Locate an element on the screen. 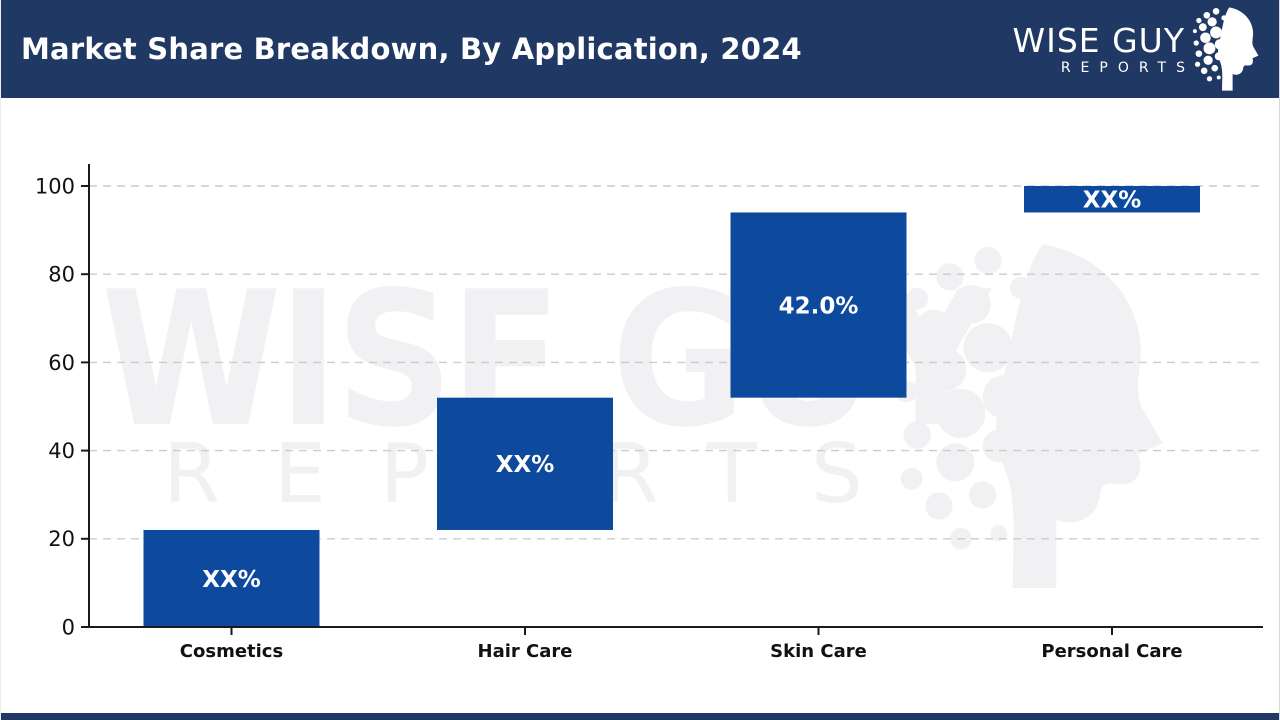 Image resolution: width=1280 pixels, height=720 pixels. y-tick-label: 0 is located at coordinates (68, 627).